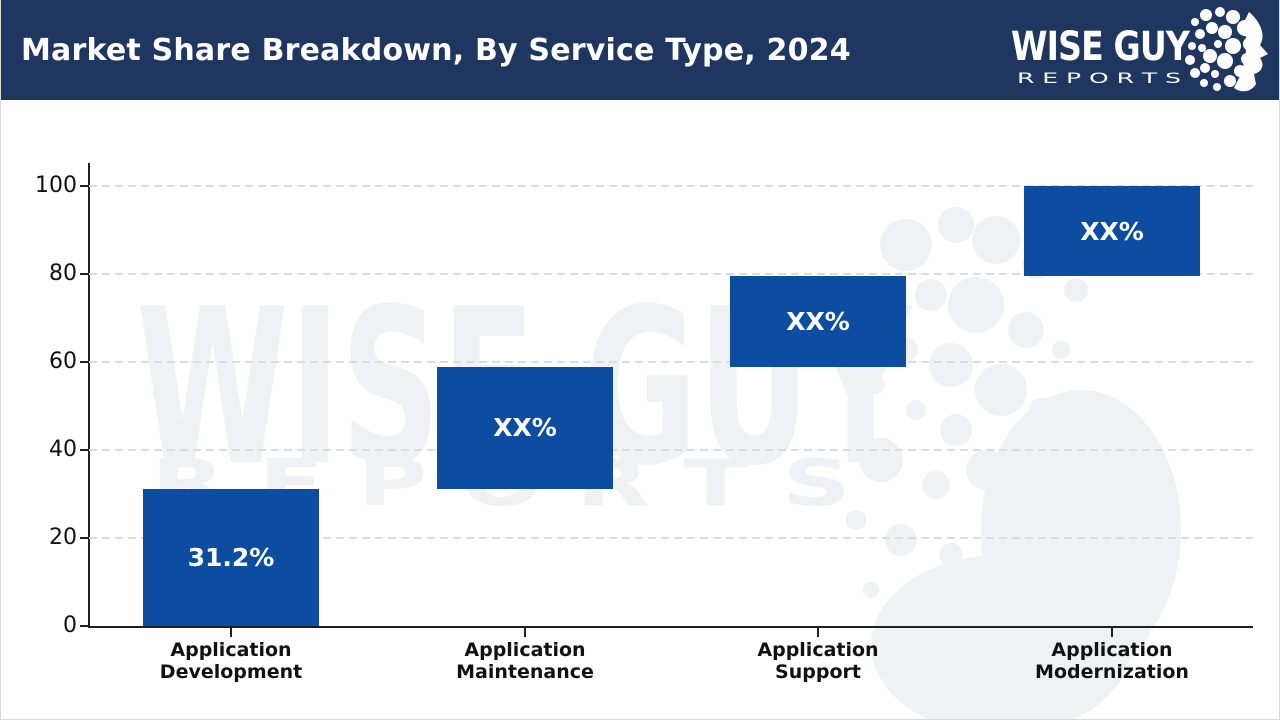  I want to click on y-tick-label-0: 0, so click(70, 625).